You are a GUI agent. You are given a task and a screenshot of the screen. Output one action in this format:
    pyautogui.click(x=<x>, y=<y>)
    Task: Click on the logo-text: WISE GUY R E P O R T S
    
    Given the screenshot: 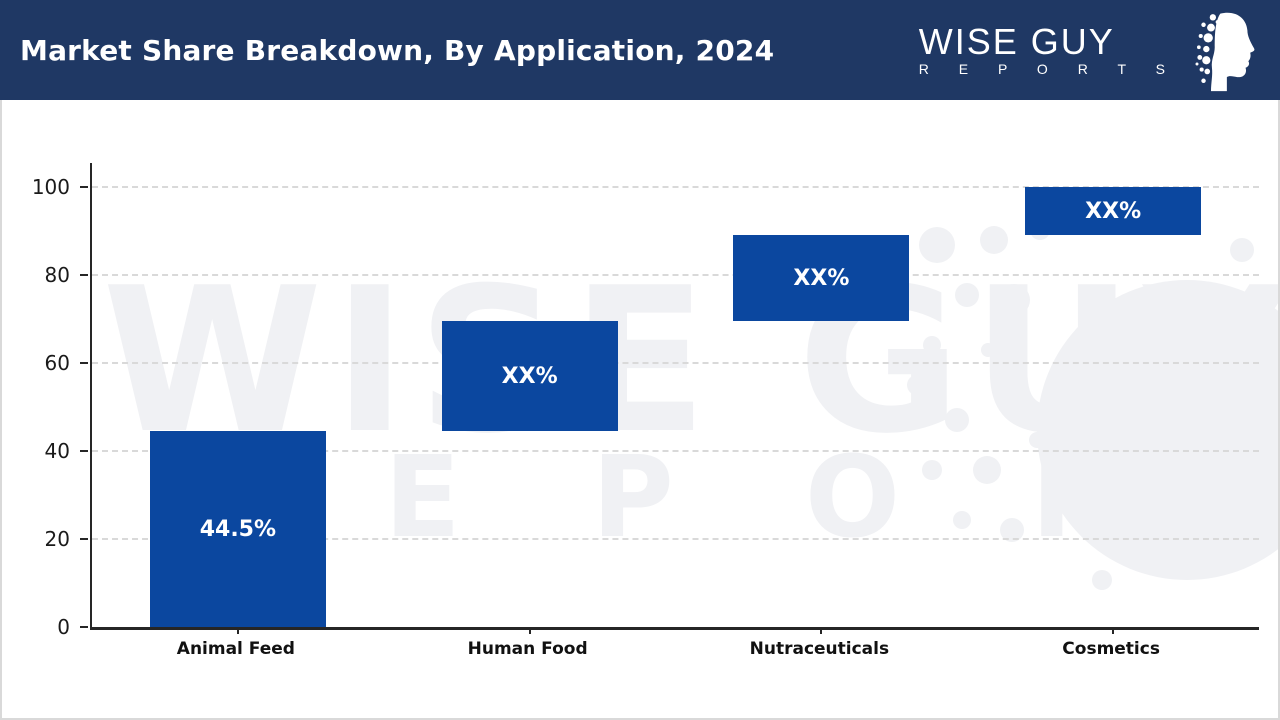 What is the action you would take?
    pyautogui.click(x=1048, y=49)
    